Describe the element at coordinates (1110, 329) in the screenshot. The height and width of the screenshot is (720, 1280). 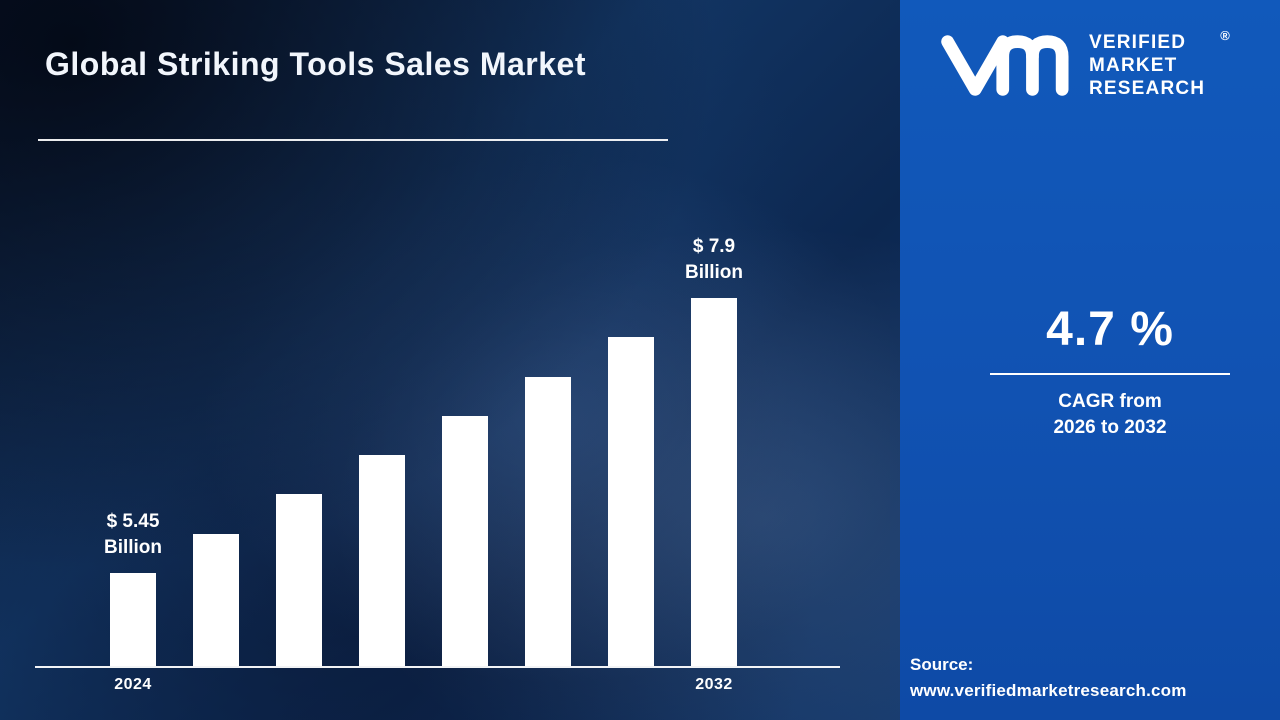
I see `cagr-value: 4.7 %` at that location.